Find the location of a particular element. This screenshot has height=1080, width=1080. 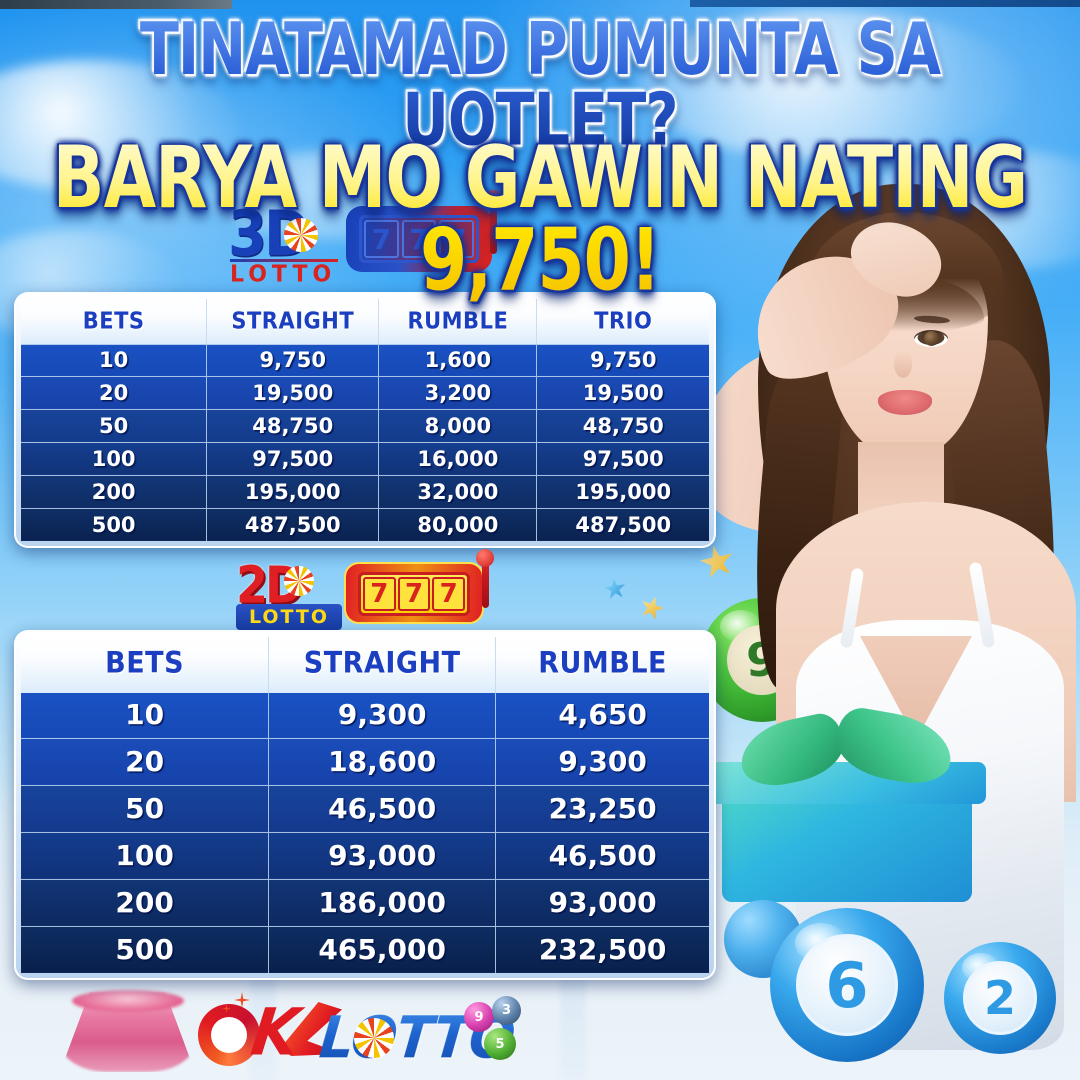

cell-rumble: 16,000 is located at coordinates (458, 458).